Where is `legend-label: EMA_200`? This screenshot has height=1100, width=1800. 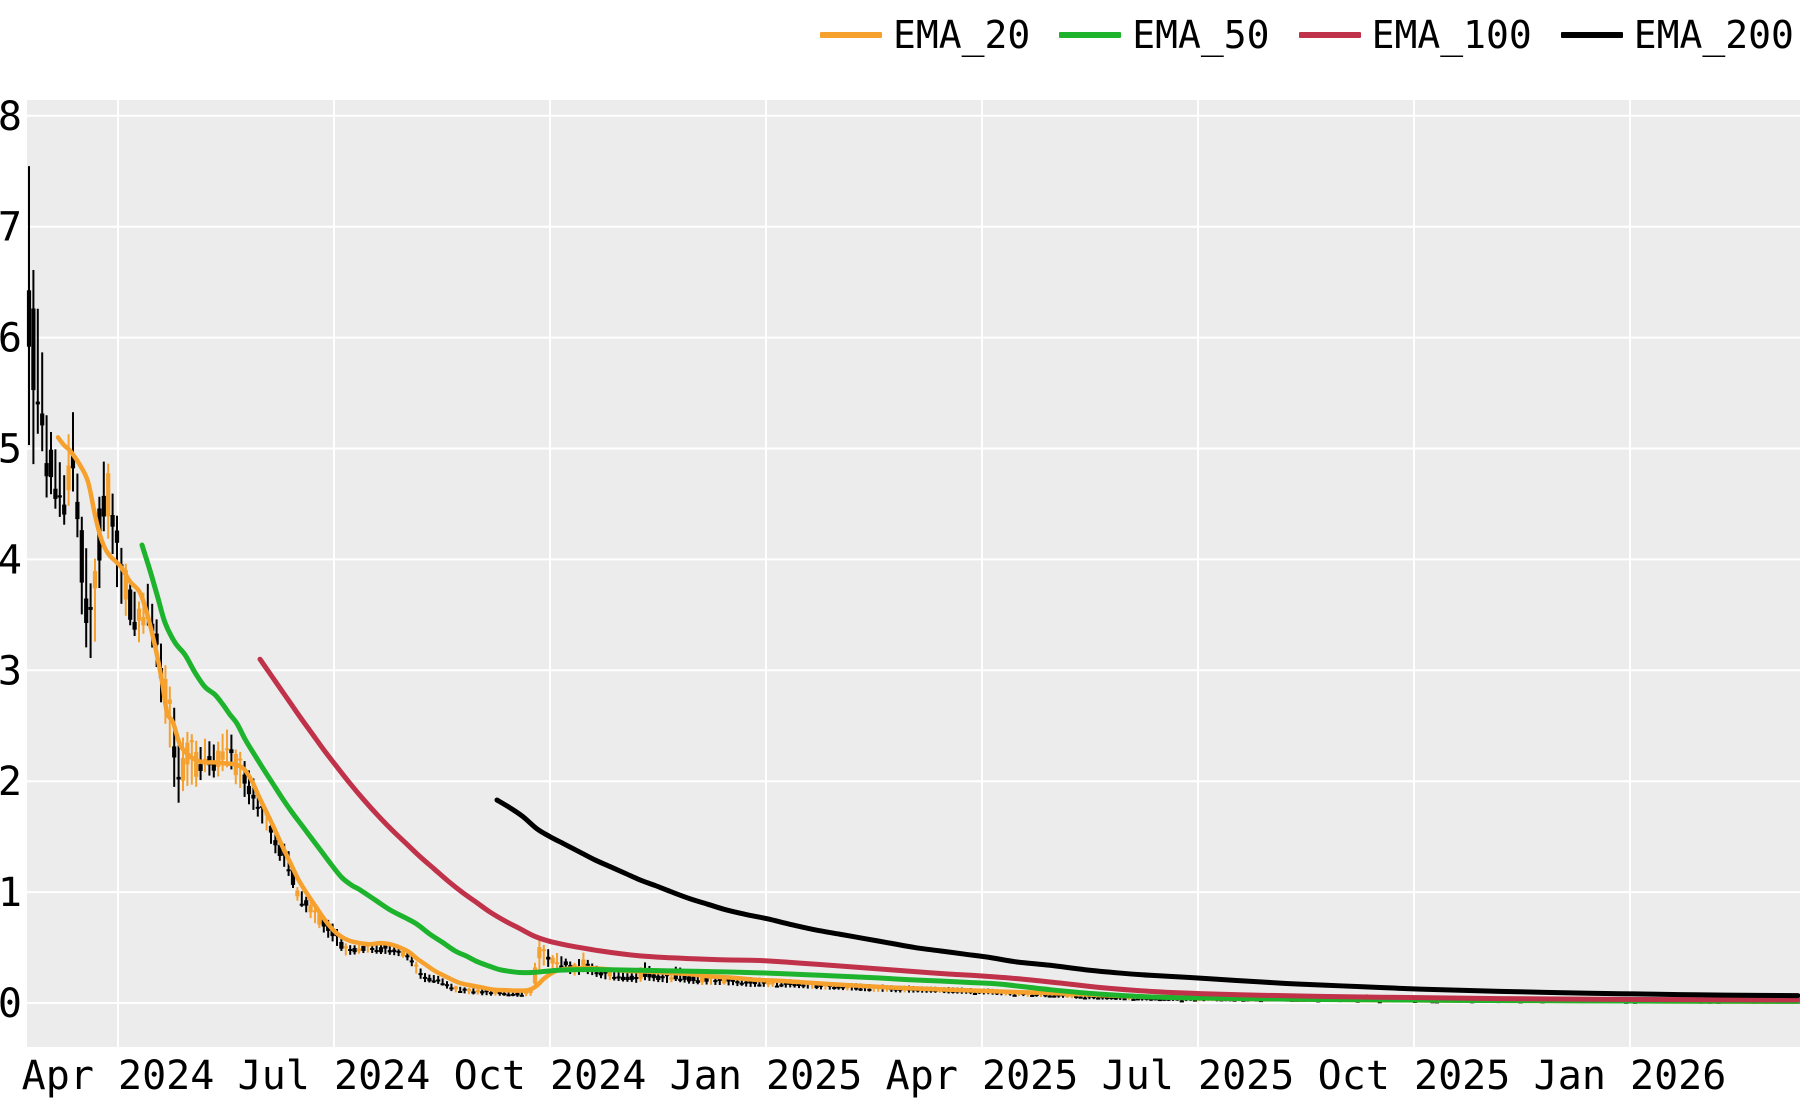 legend-label: EMA_200 is located at coordinates (1713, 35).